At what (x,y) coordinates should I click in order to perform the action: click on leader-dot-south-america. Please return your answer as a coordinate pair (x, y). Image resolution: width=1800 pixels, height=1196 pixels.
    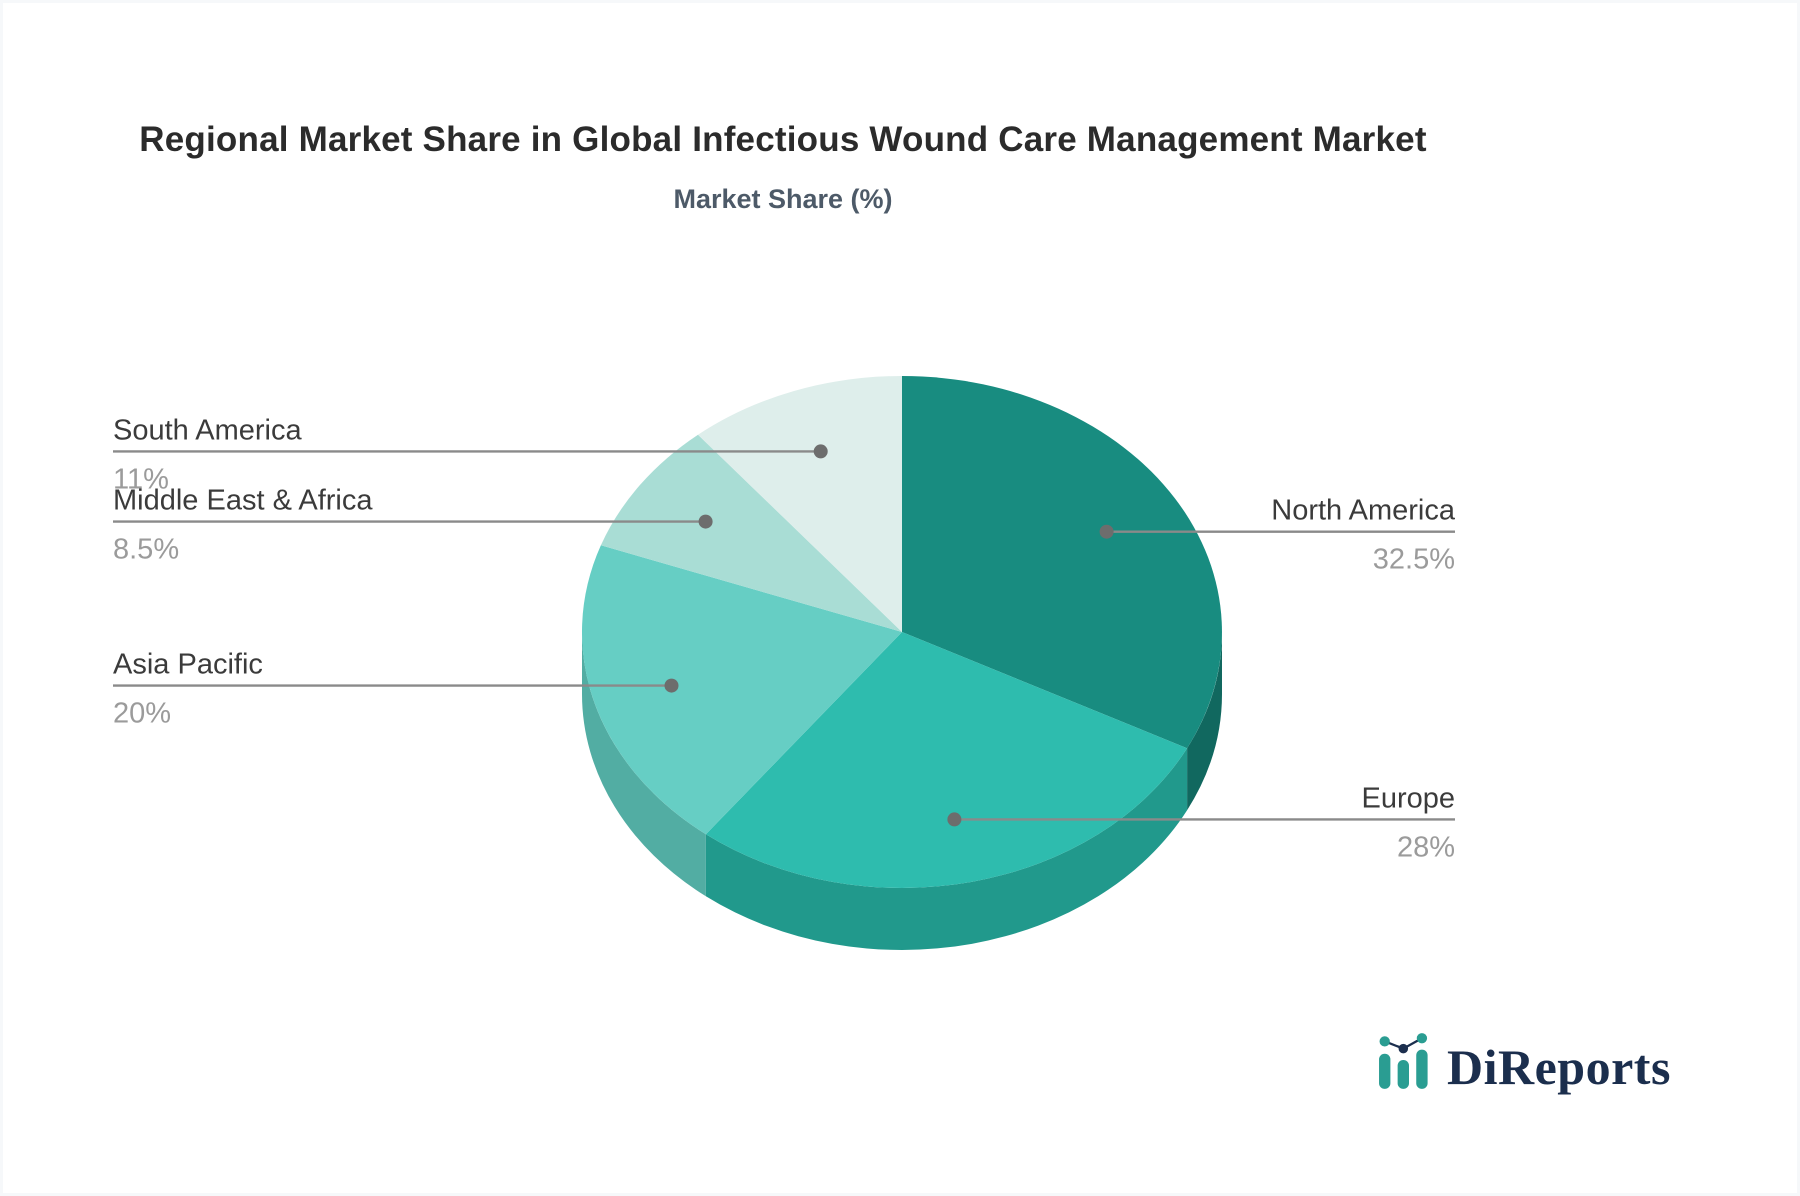
    Looking at the image, I should click on (820, 451).